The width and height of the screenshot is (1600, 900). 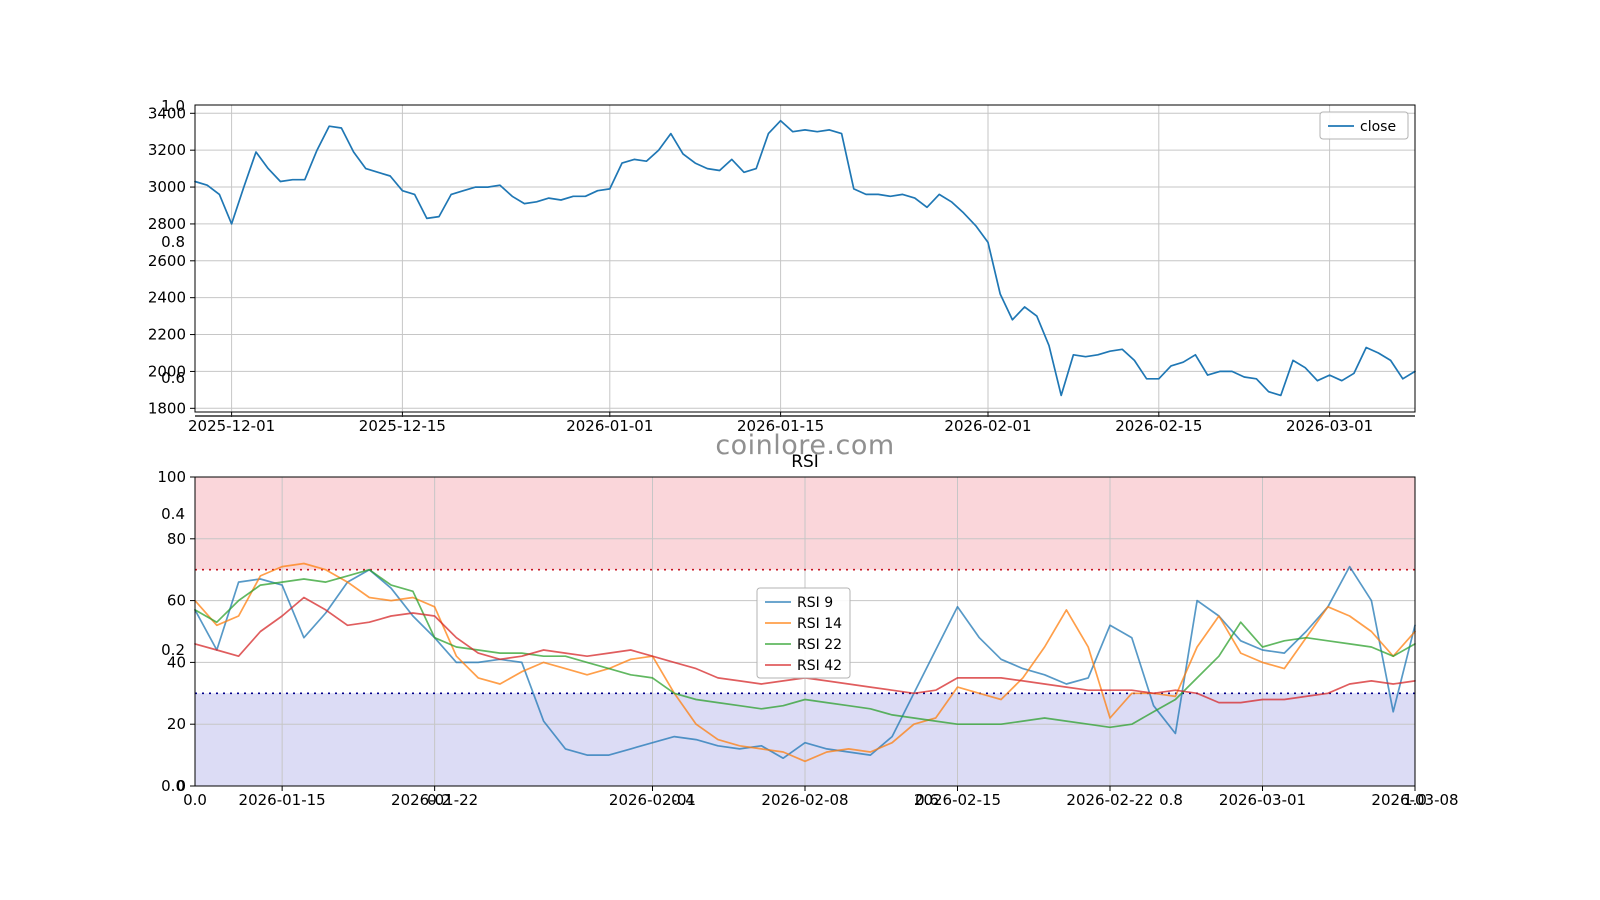 What do you see at coordinates (173, 106) in the screenshot?
I see `overlay-y-tick-label: 1.0` at bounding box center [173, 106].